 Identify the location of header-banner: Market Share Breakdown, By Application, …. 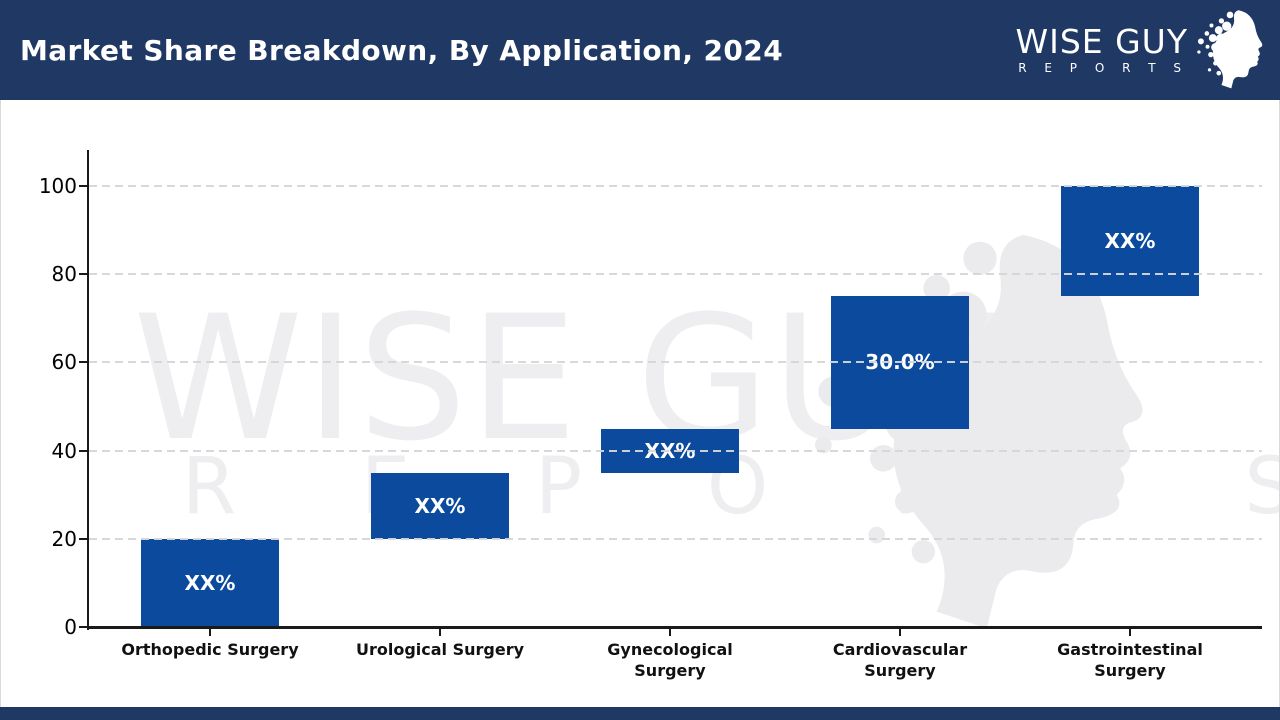
(640, 50).